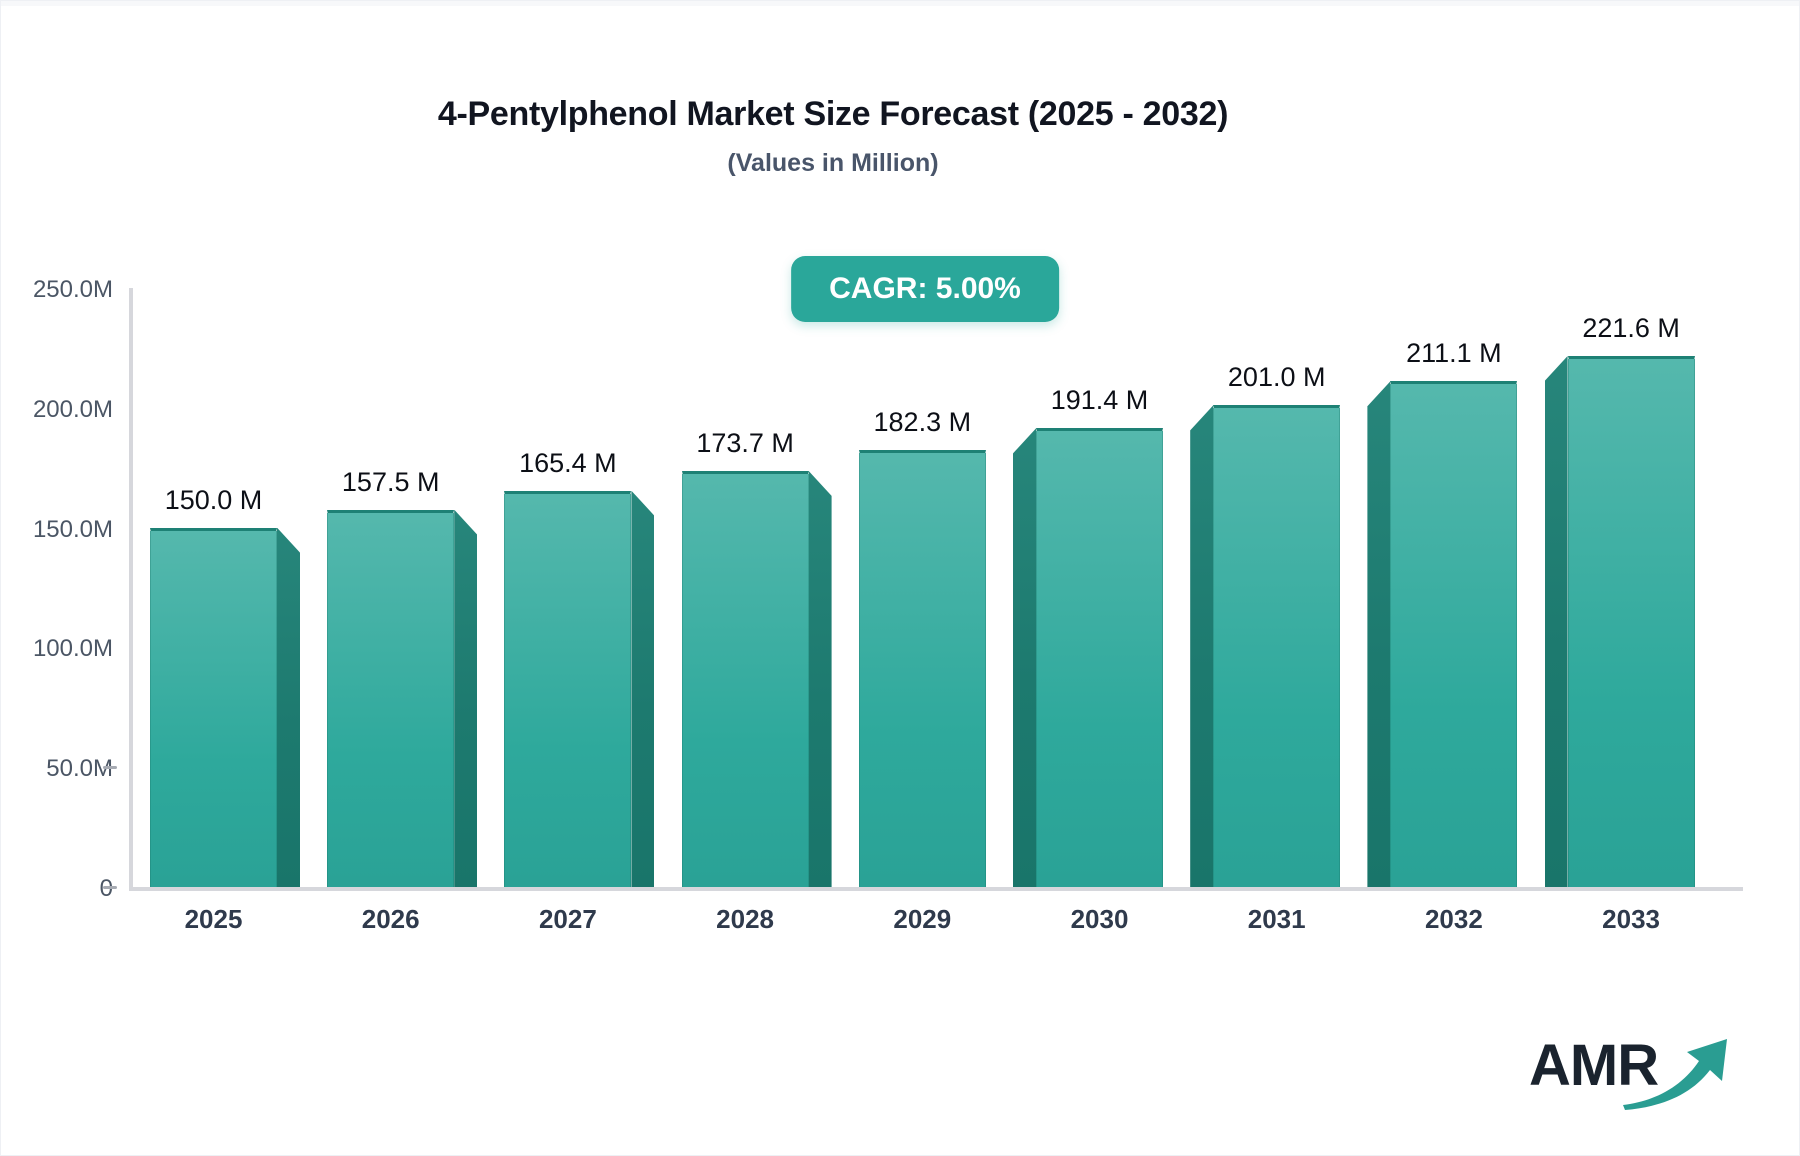  What do you see at coordinates (900, 3) in the screenshot?
I see `top-edge-strip` at bounding box center [900, 3].